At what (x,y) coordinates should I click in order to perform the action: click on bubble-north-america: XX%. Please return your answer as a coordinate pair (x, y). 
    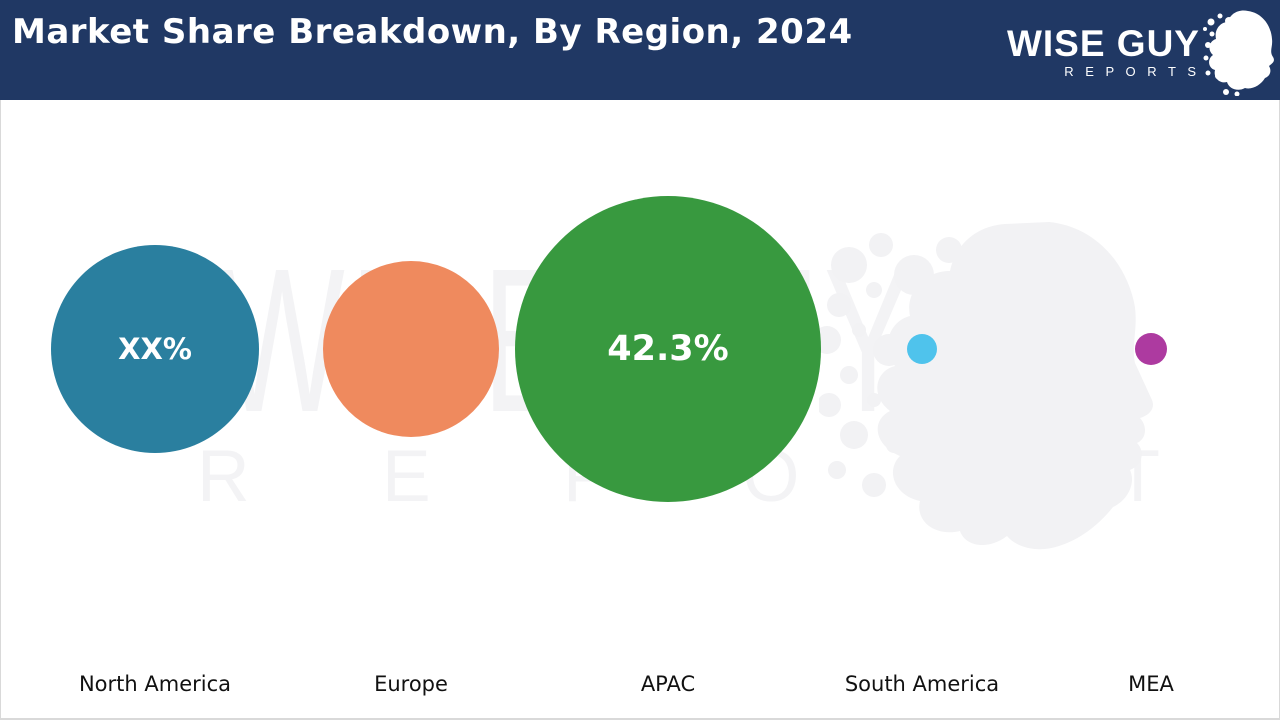
    Looking at the image, I should click on (155, 349).